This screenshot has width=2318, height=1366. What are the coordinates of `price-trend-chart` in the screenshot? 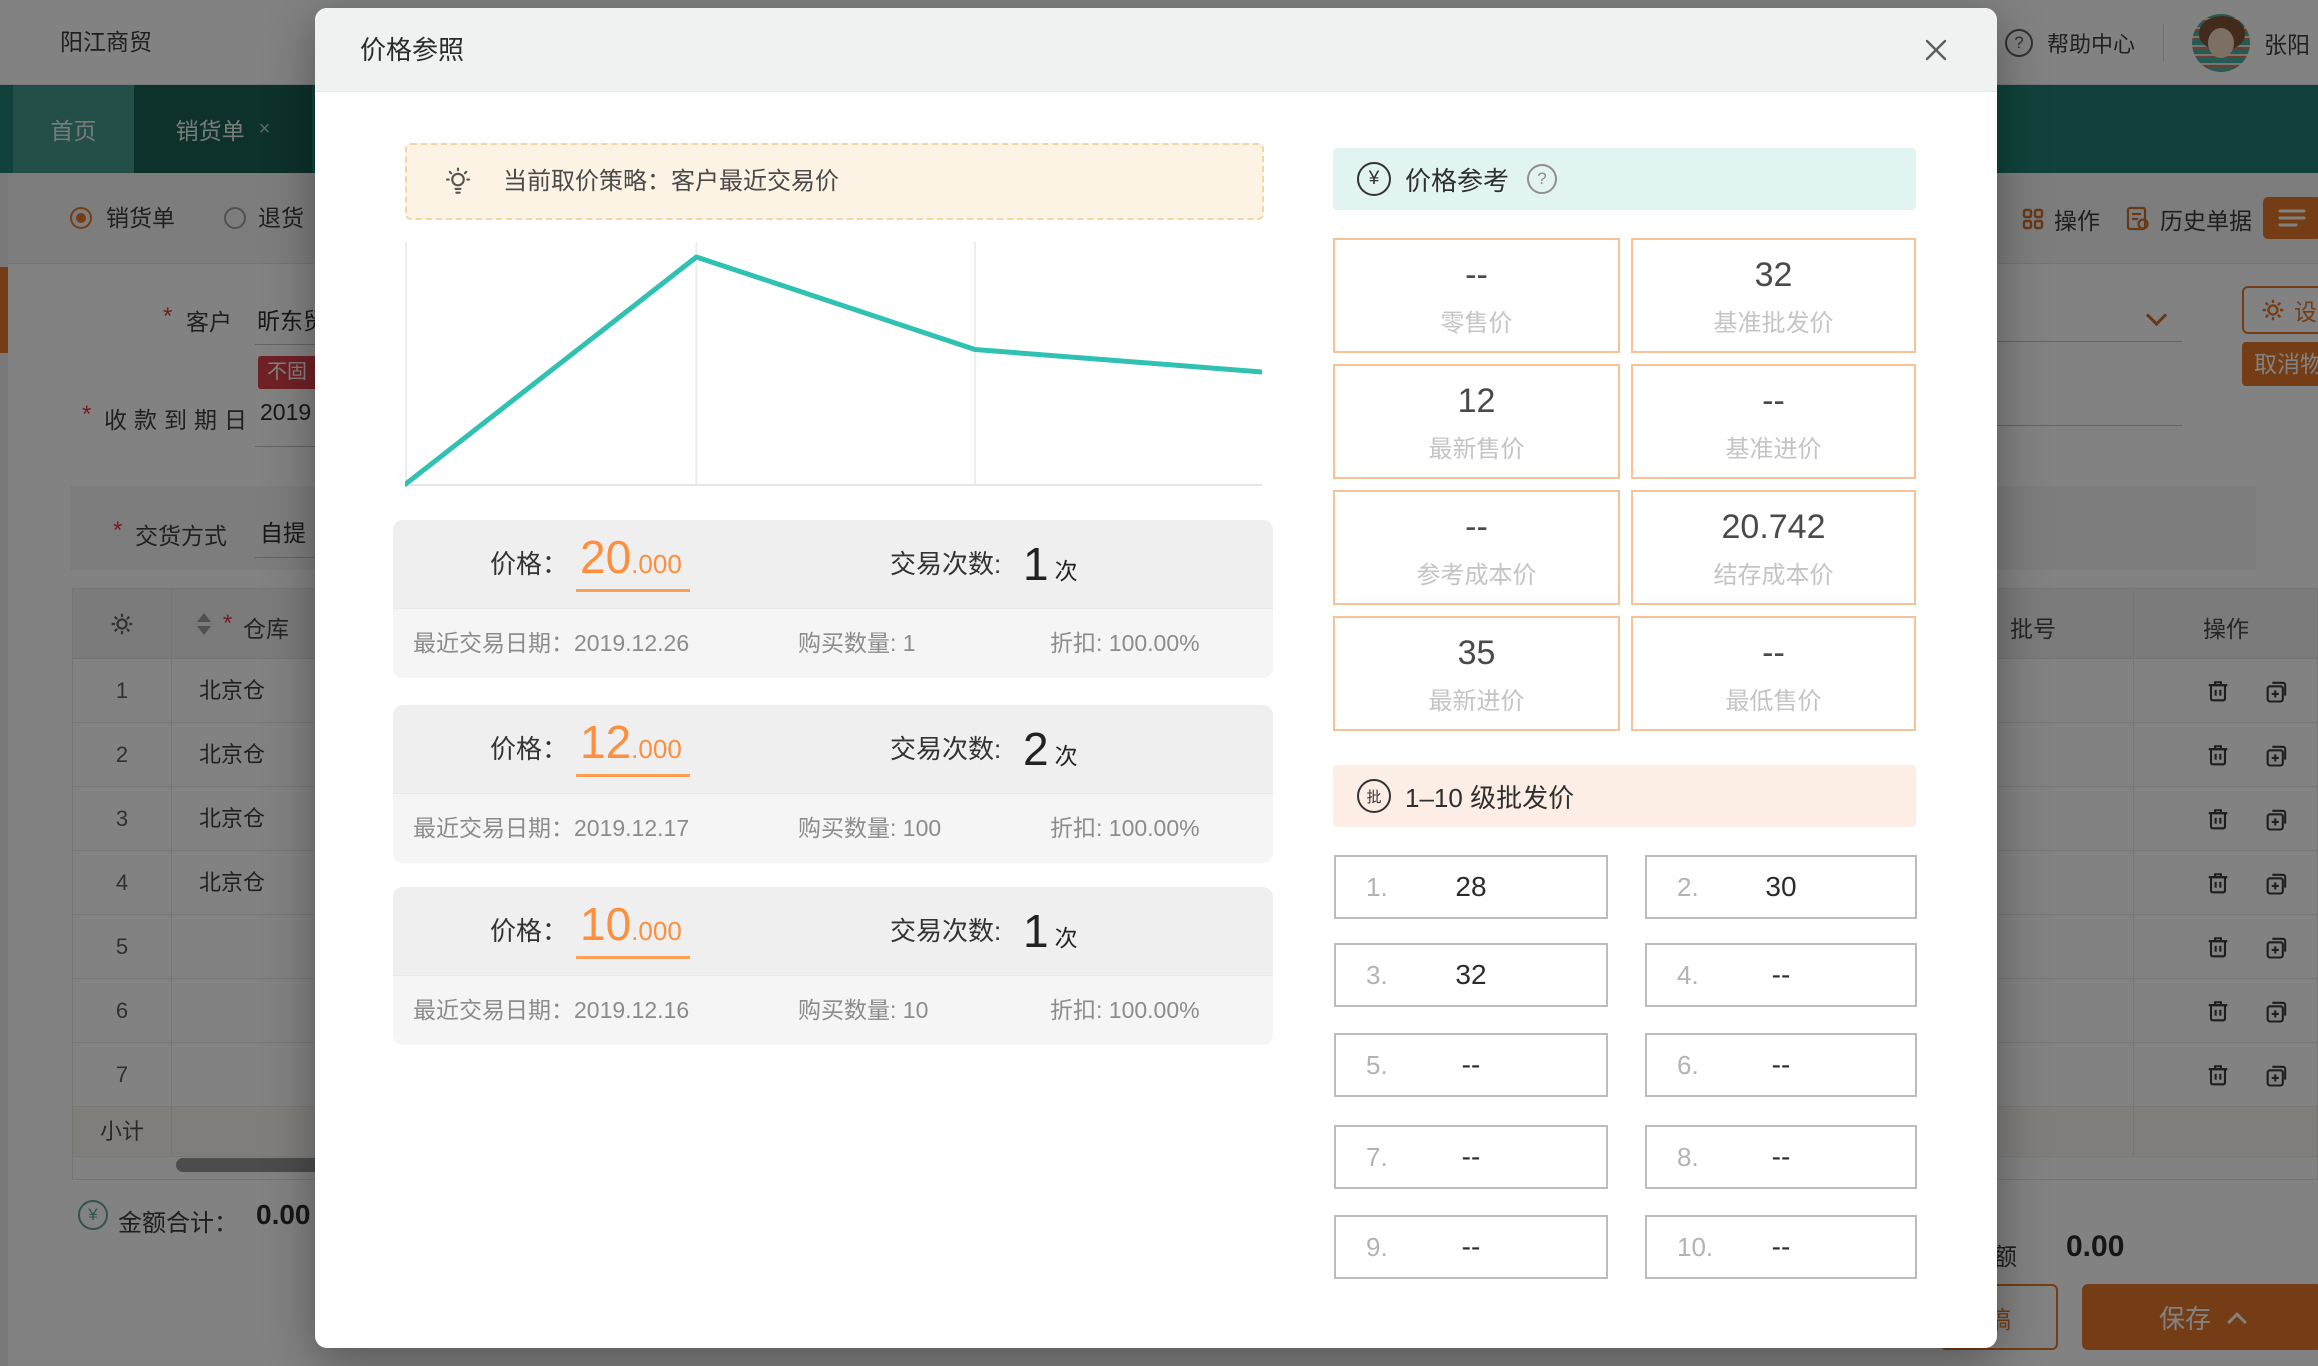 It's located at (833, 367).